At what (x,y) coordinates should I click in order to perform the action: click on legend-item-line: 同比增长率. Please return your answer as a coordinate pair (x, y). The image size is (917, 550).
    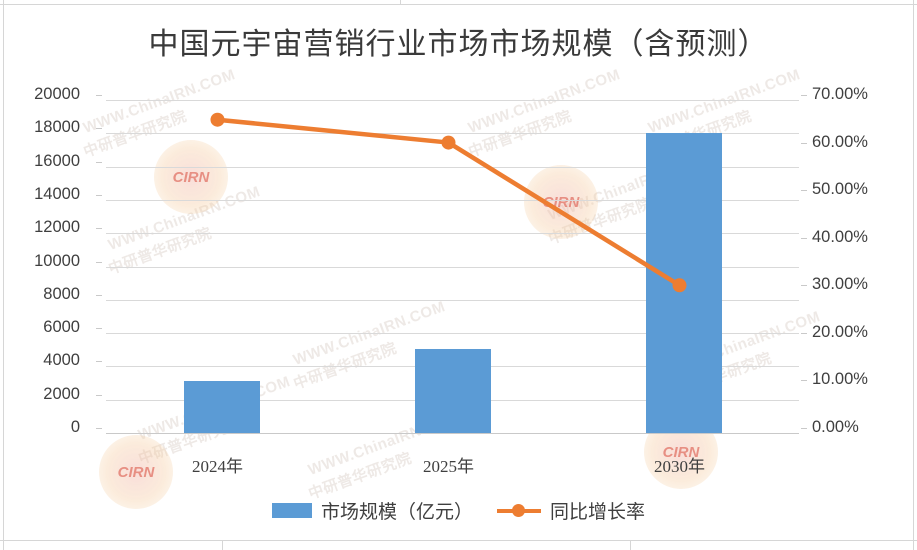
    Looking at the image, I should click on (571, 510).